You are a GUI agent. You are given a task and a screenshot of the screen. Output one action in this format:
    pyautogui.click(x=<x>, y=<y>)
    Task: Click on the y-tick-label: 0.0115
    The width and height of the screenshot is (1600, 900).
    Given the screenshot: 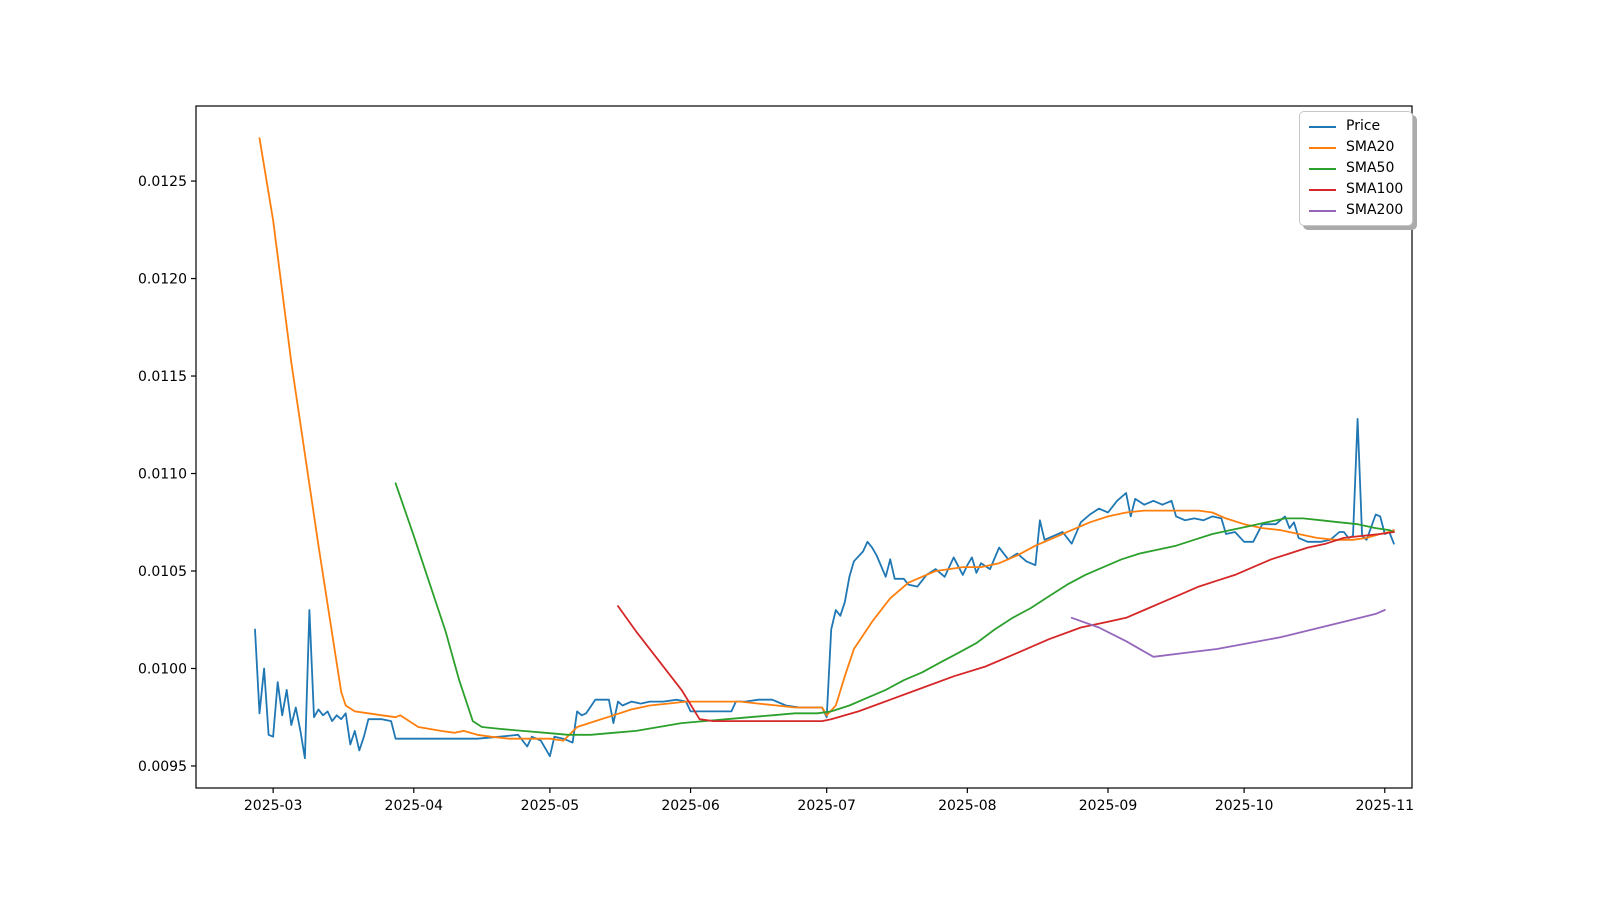 What is the action you would take?
    pyautogui.click(x=162, y=377)
    